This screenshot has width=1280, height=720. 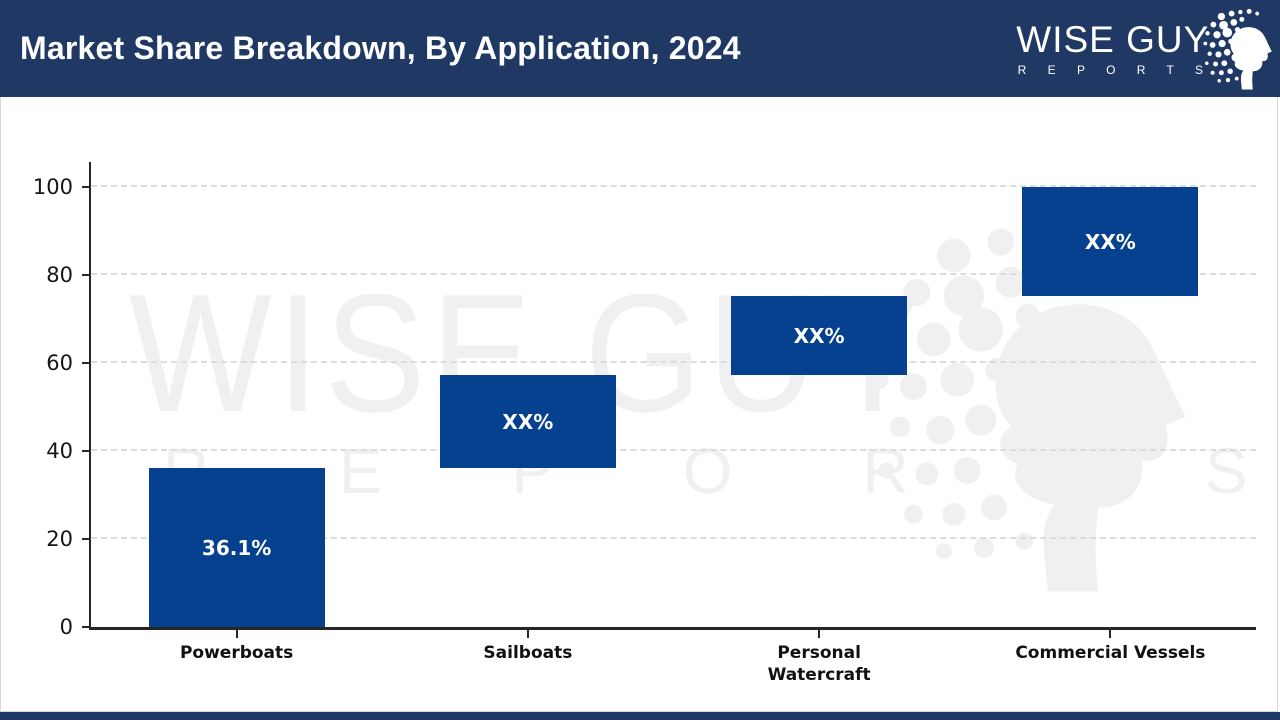 What do you see at coordinates (1113, 39) in the screenshot?
I see `brand-logo-wordmark: WISE GUY` at bounding box center [1113, 39].